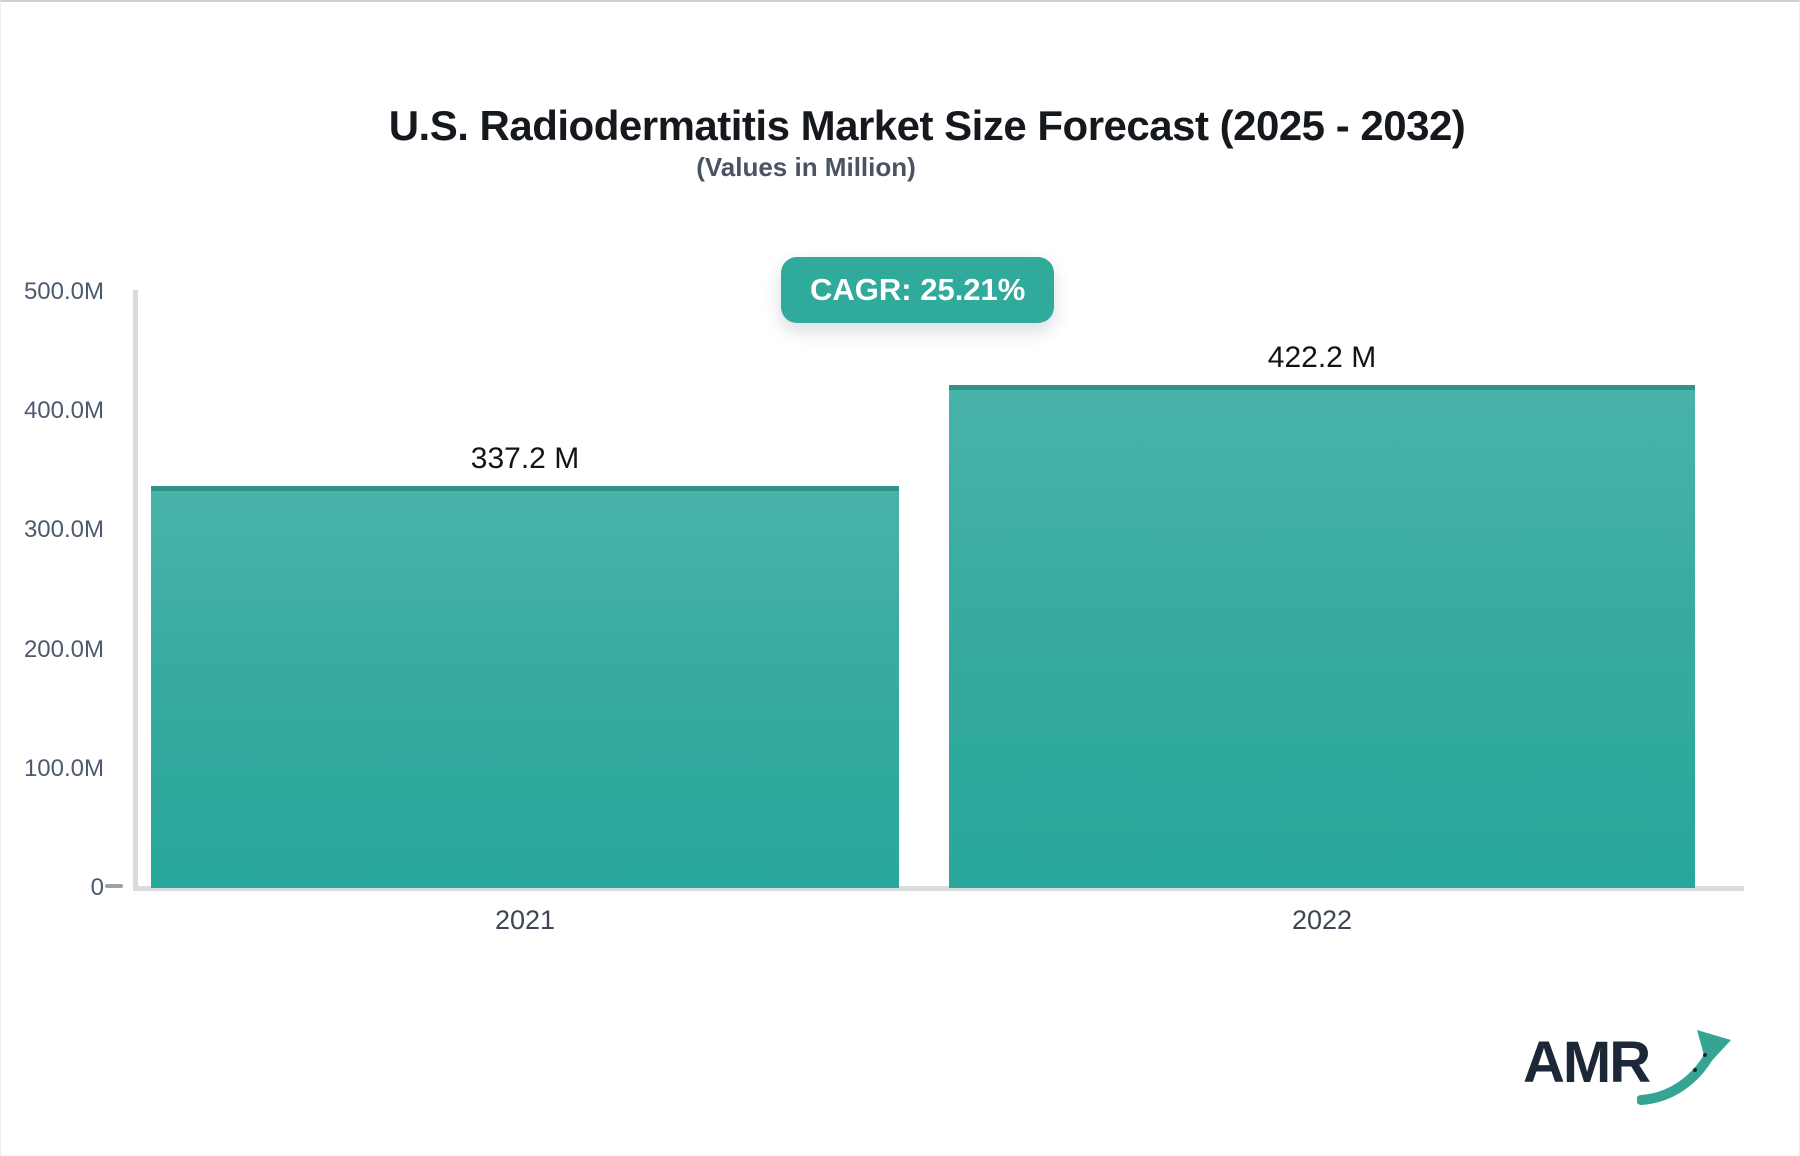 The image size is (1800, 1156). What do you see at coordinates (806, 167) in the screenshot?
I see `chart-subtitle: (Values in Million)` at bounding box center [806, 167].